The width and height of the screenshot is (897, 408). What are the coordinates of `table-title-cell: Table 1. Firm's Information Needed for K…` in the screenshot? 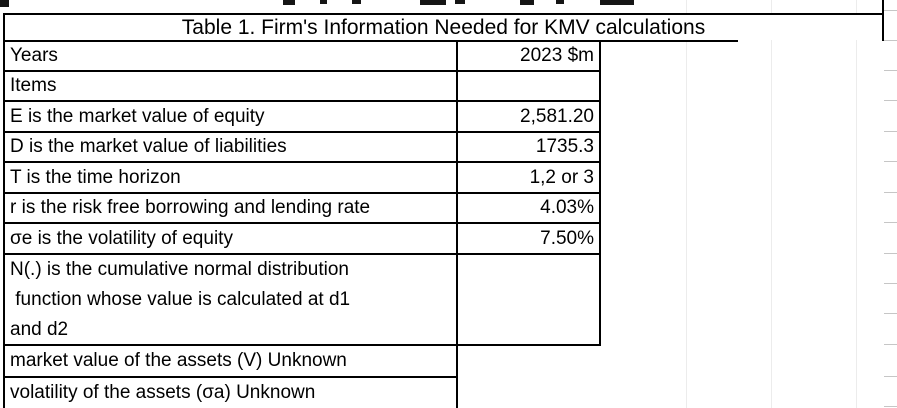 It's located at (443, 27).